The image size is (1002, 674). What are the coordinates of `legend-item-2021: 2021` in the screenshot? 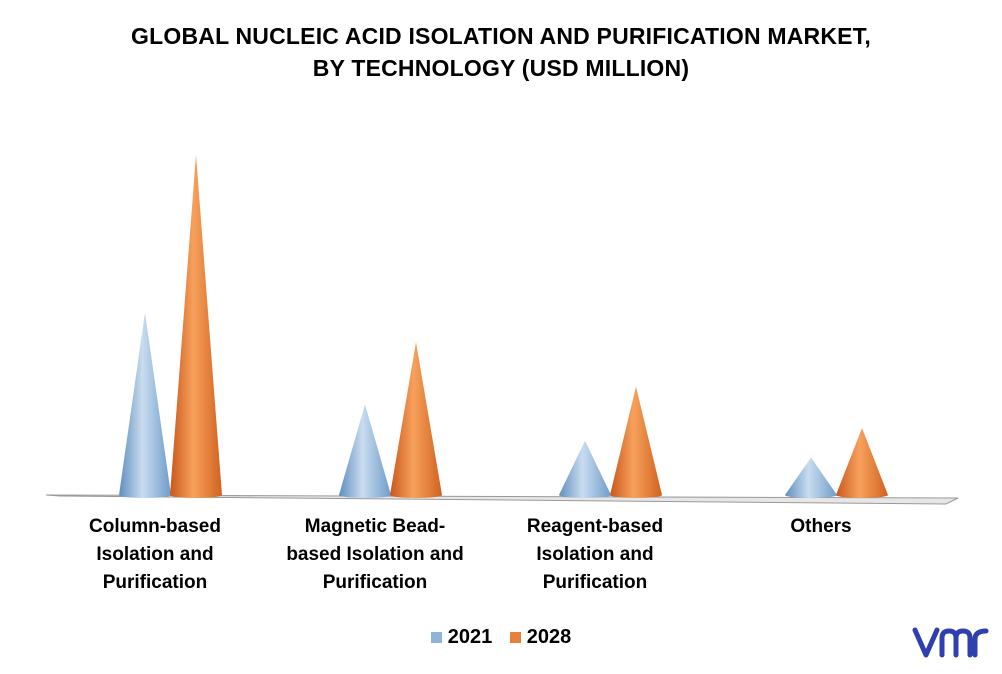 It's located at (461, 637).